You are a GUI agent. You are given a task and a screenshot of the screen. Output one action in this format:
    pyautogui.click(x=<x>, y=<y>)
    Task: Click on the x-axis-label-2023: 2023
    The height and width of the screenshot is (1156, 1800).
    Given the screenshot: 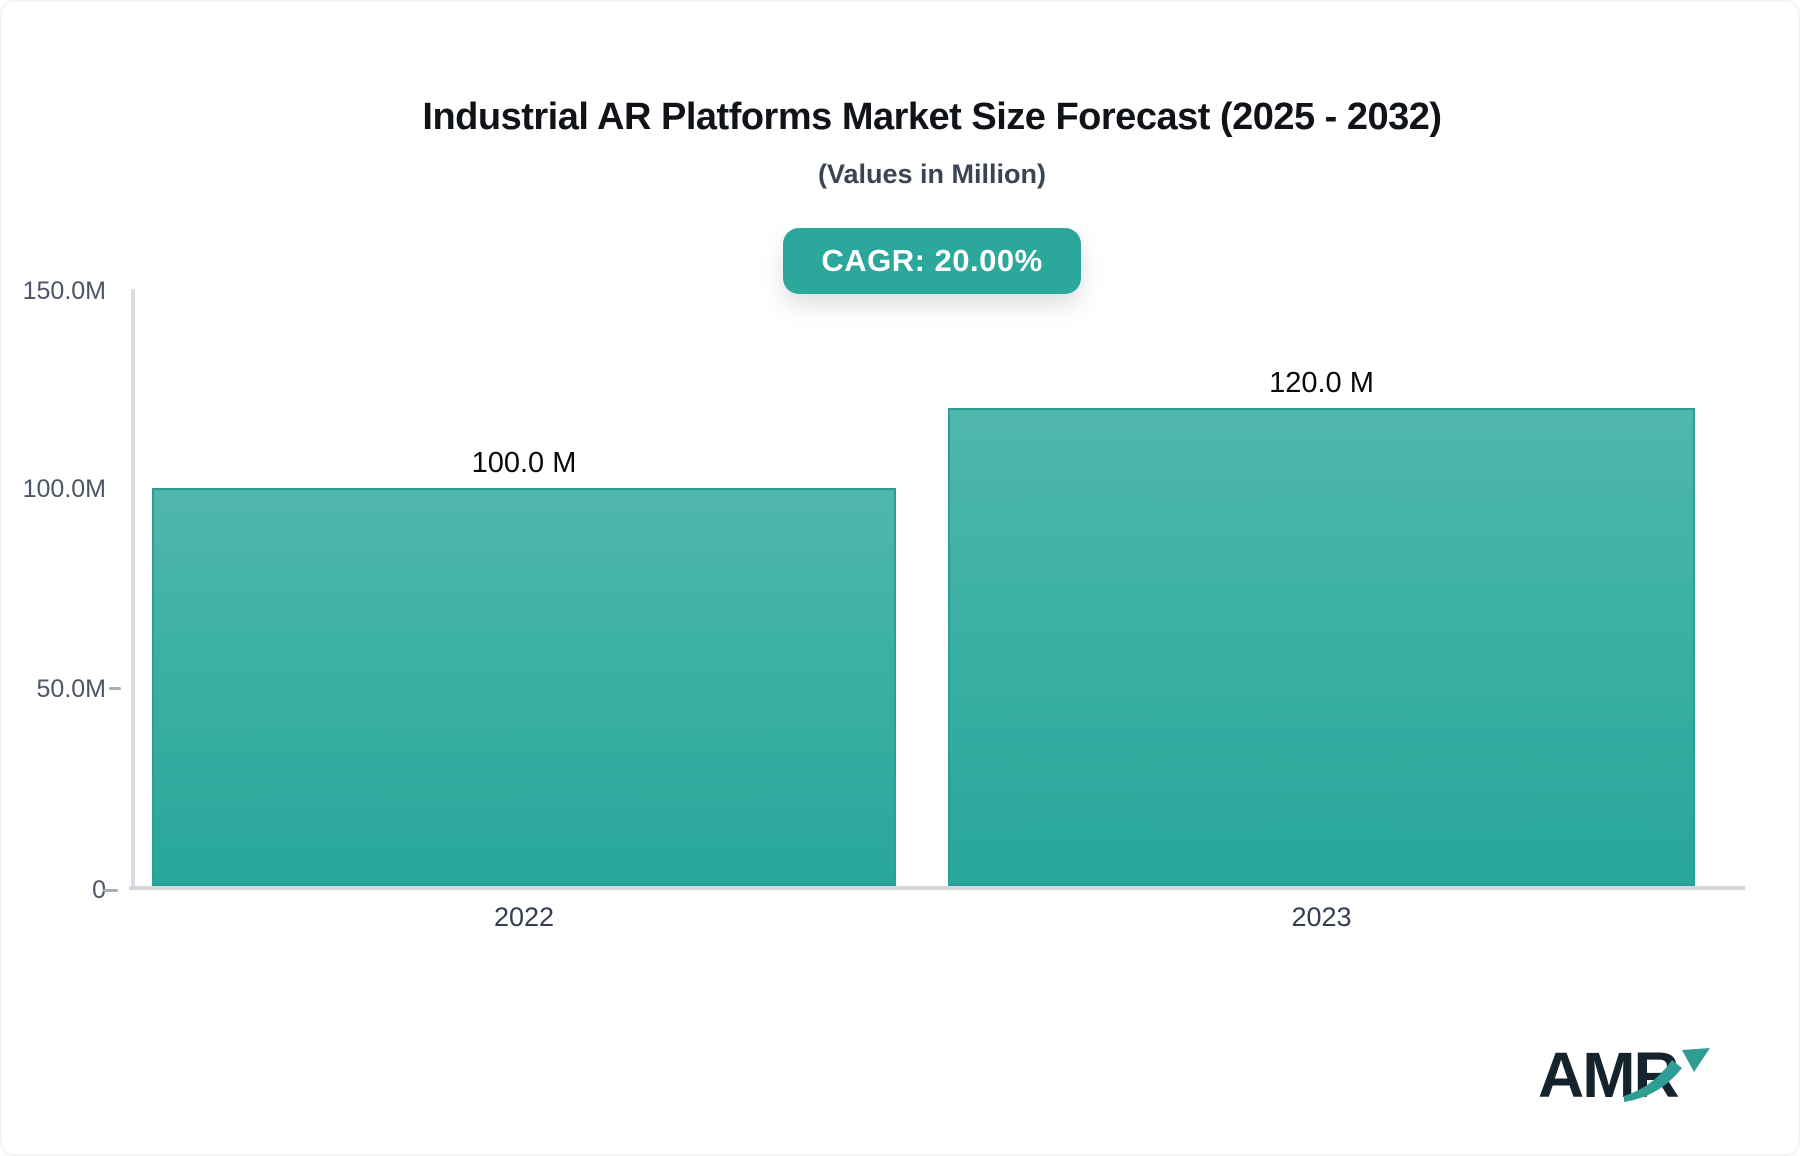 What is the action you would take?
    pyautogui.click(x=1321, y=917)
    